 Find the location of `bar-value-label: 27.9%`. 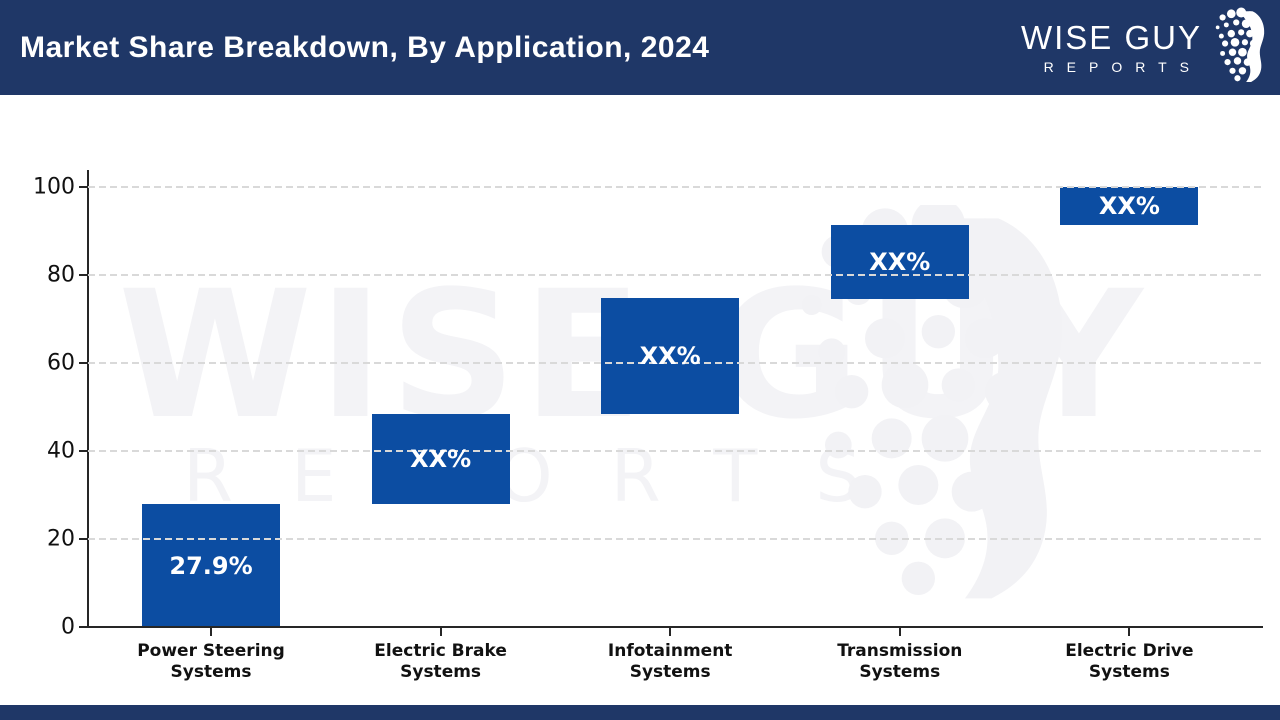

bar-value-label: 27.9% is located at coordinates (211, 565).